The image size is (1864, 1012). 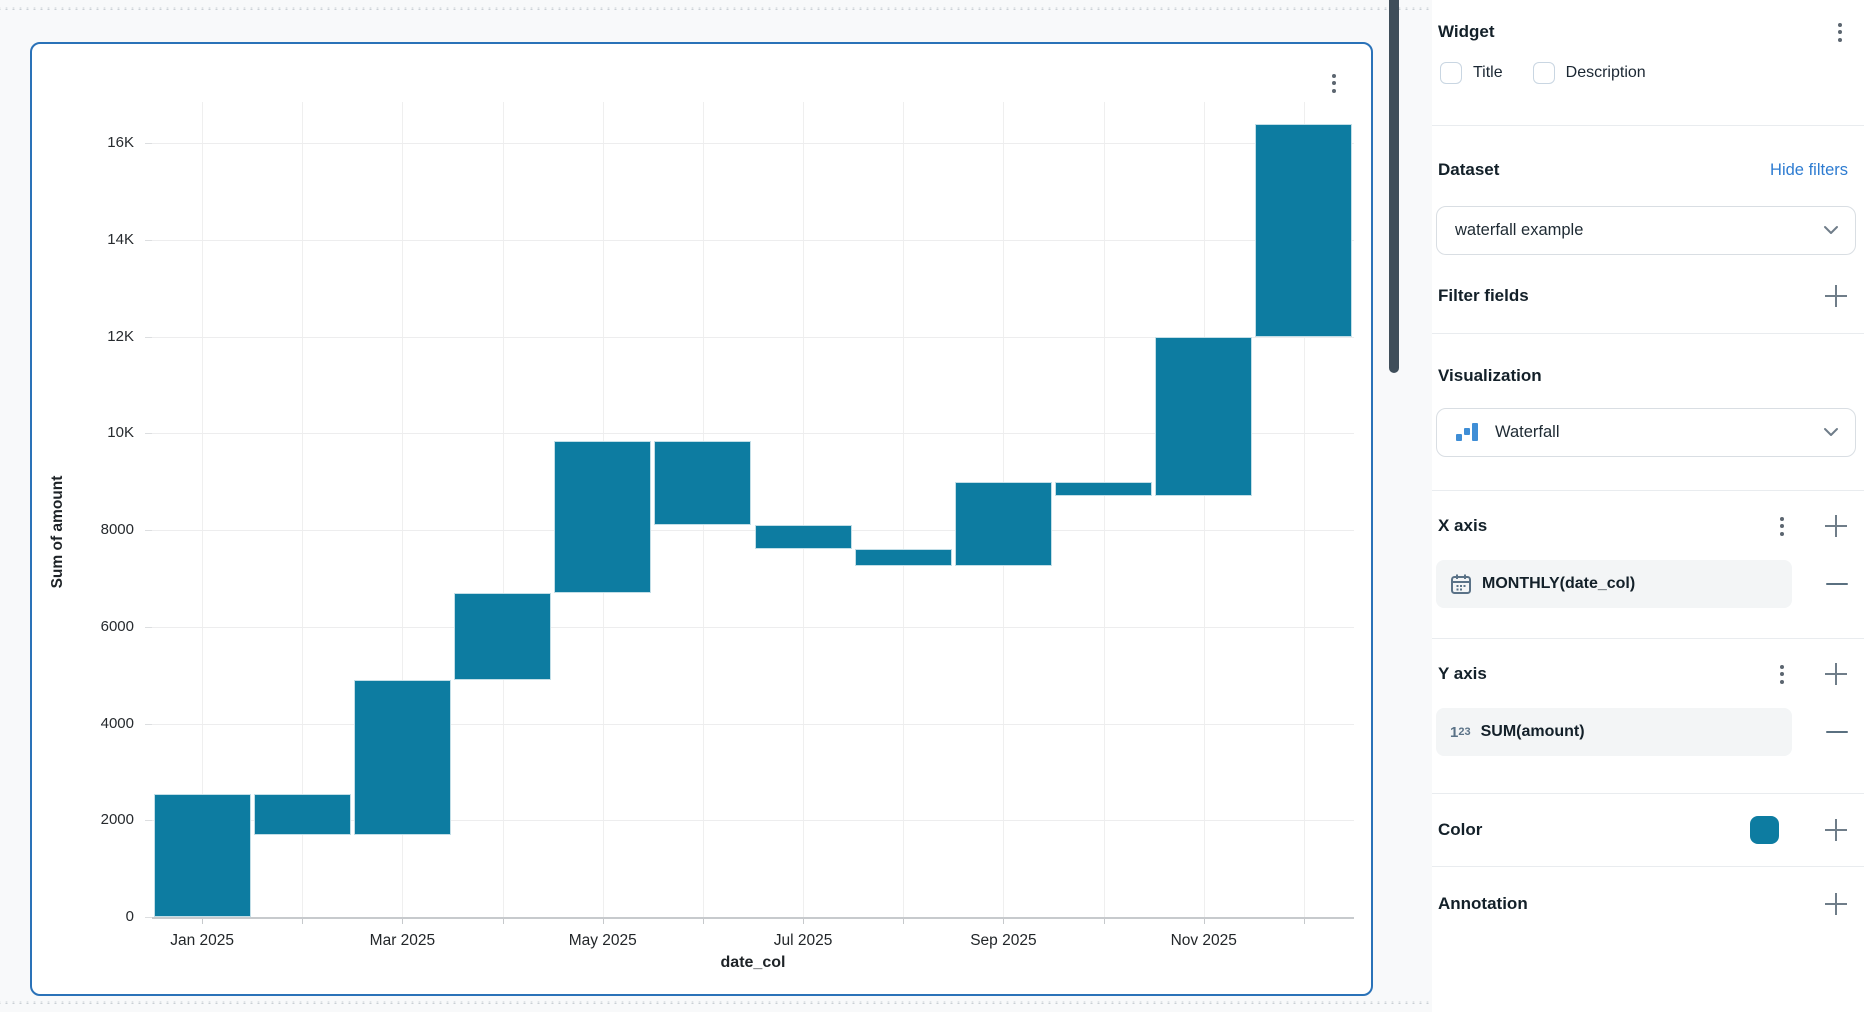 What do you see at coordinates (120, 239) in the screenshot?
I see `y-tick-label: 14K` at bounding box center [120, 239].